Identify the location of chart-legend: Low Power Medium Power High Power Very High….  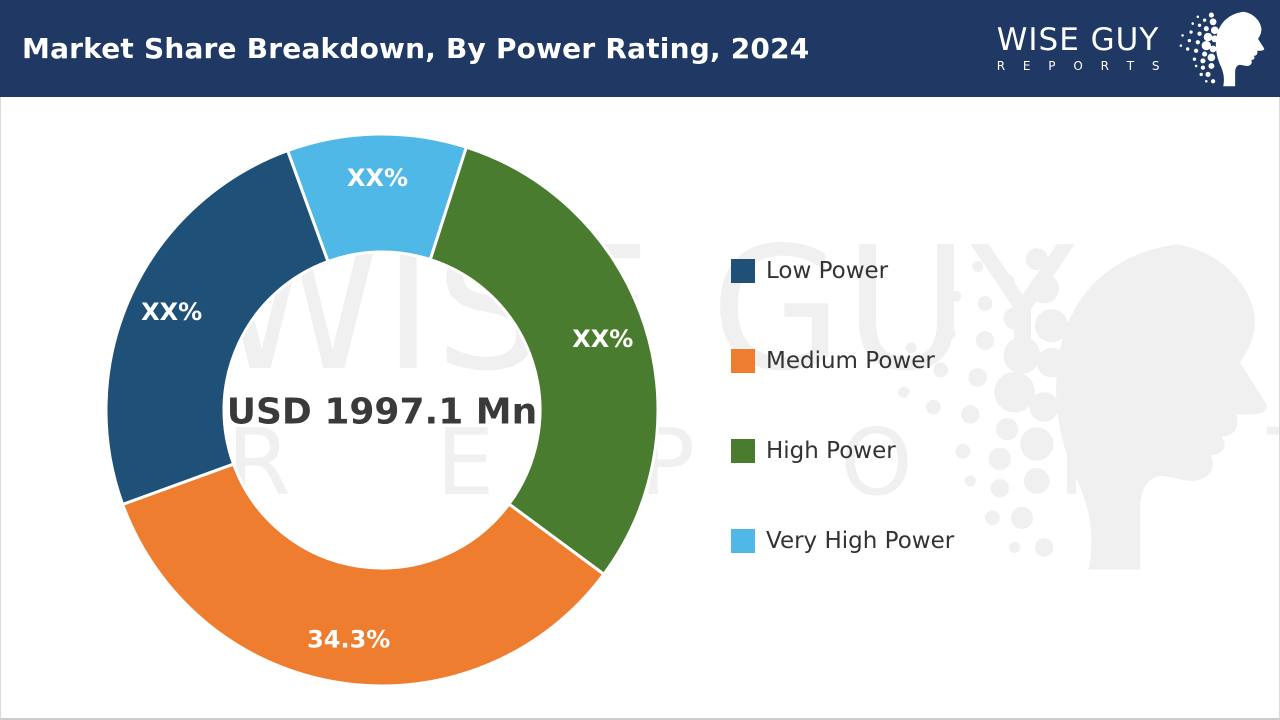
(842, 433).